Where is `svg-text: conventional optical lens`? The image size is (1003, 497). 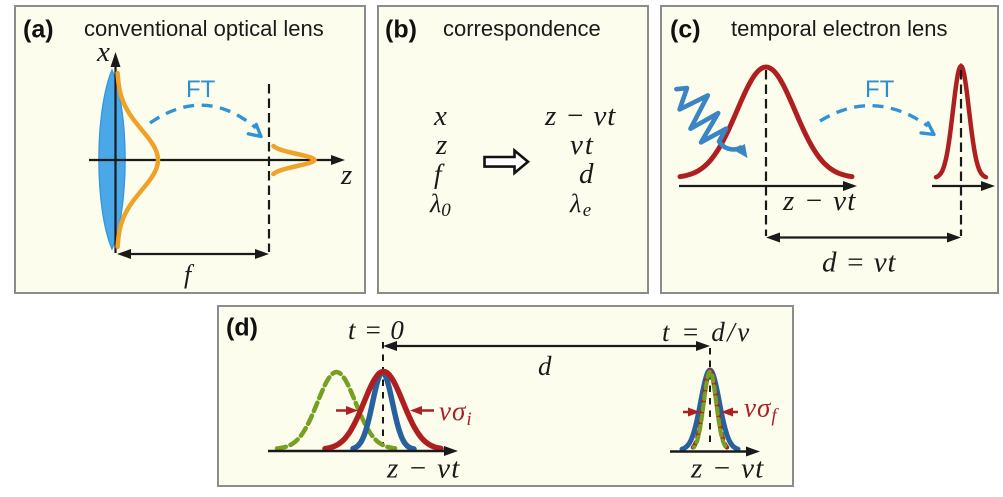
svg-text: conventional optical lens is located at coordinates (204, 28).